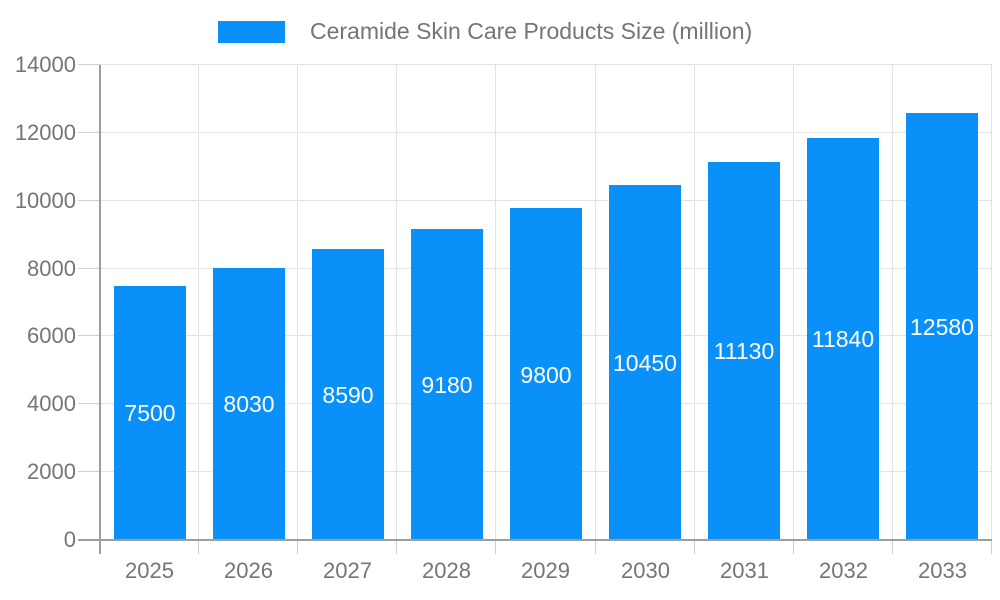 This screenshot has width=1000, height=600. Describe the element at coordinates (51, 403) in the screenshot. I see `y-tick-label: 4000` at that location.